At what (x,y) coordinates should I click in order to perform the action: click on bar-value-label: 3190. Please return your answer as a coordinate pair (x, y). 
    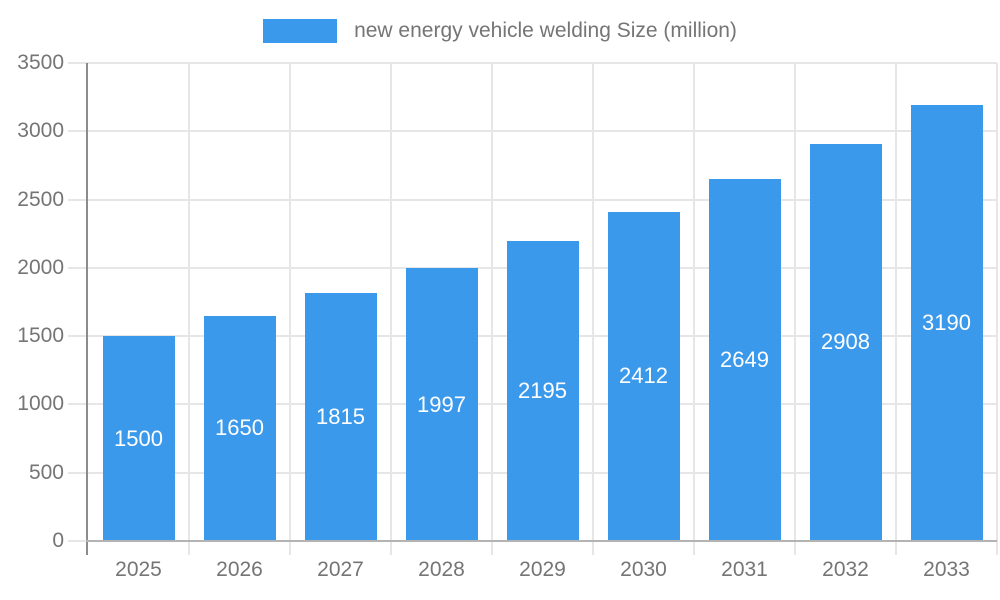
    Looking at the image, I should click on (946, 323).